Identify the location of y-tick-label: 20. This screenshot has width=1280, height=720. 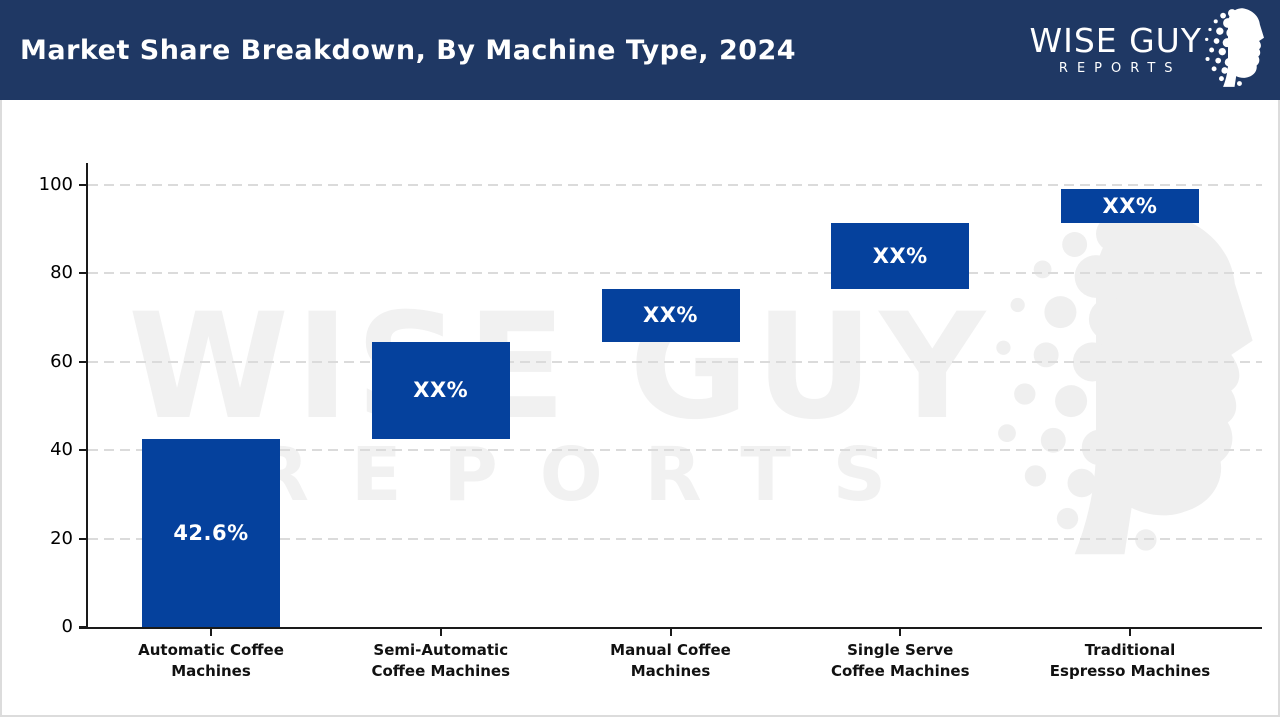
(61, 538).